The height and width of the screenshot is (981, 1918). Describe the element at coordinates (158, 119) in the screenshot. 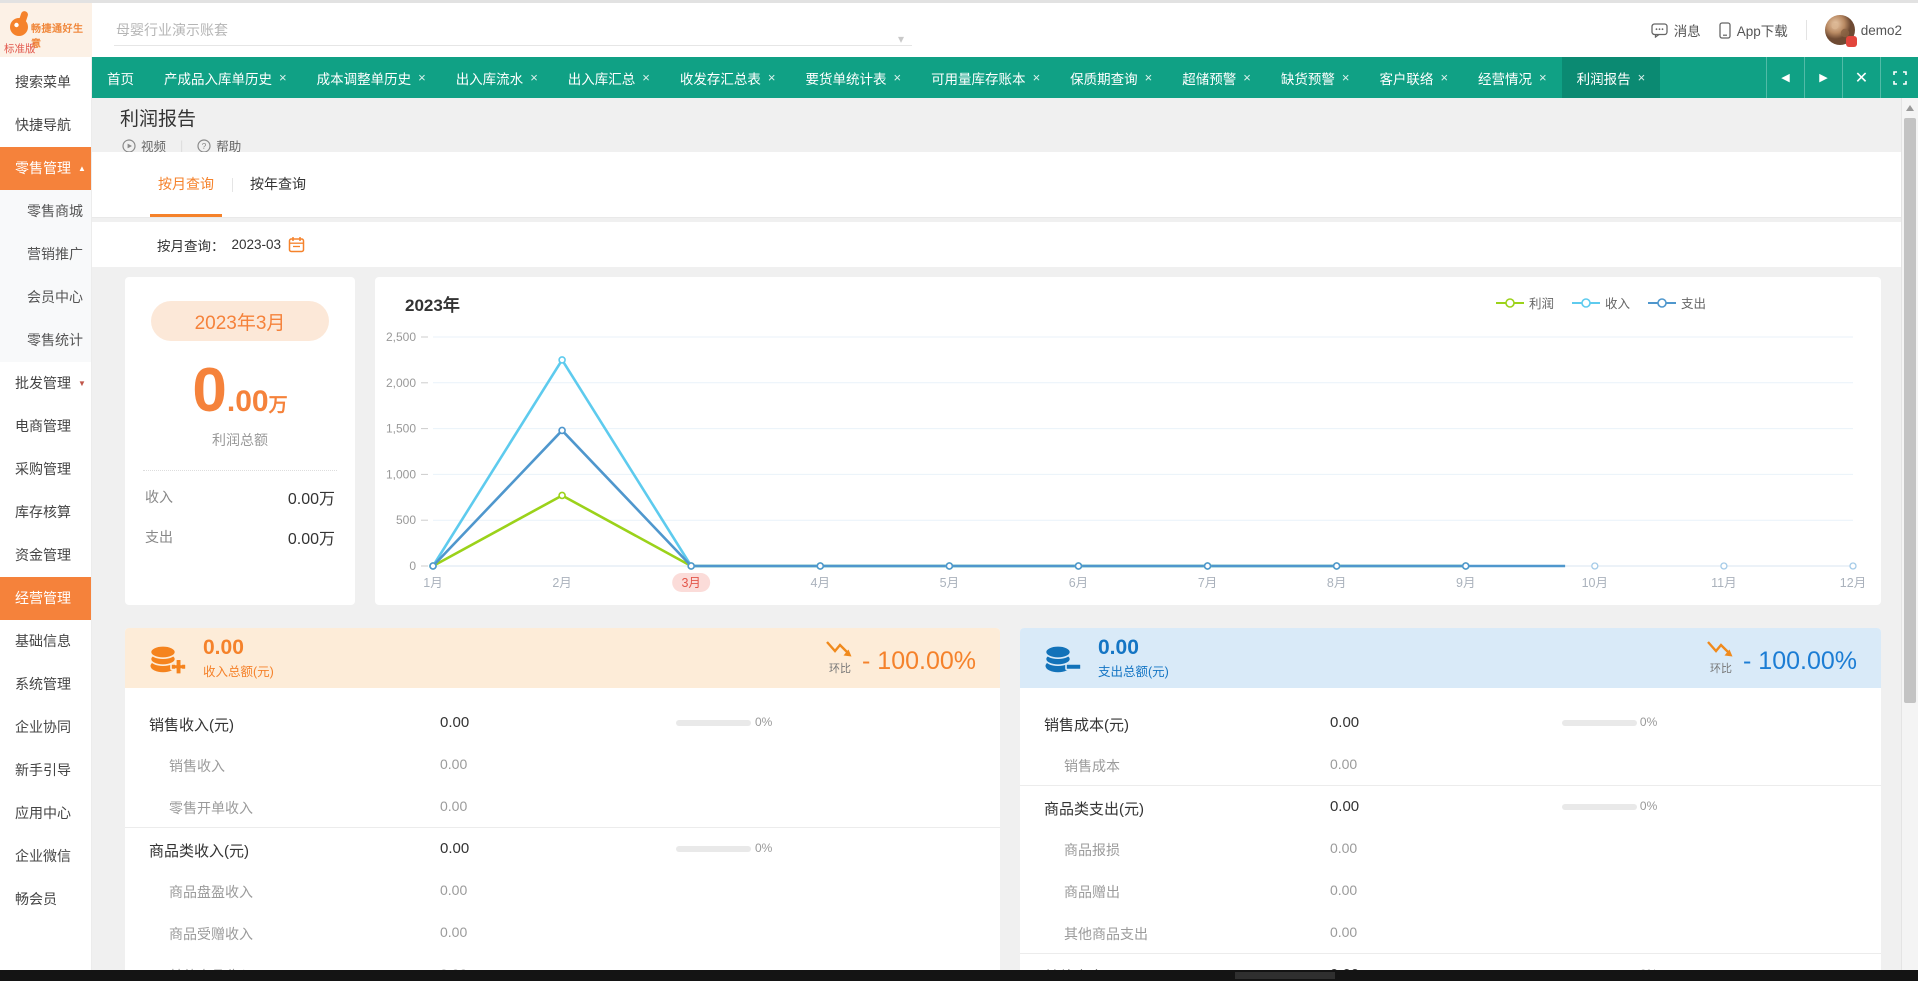

I see `page-title: 利润报告` at that location.